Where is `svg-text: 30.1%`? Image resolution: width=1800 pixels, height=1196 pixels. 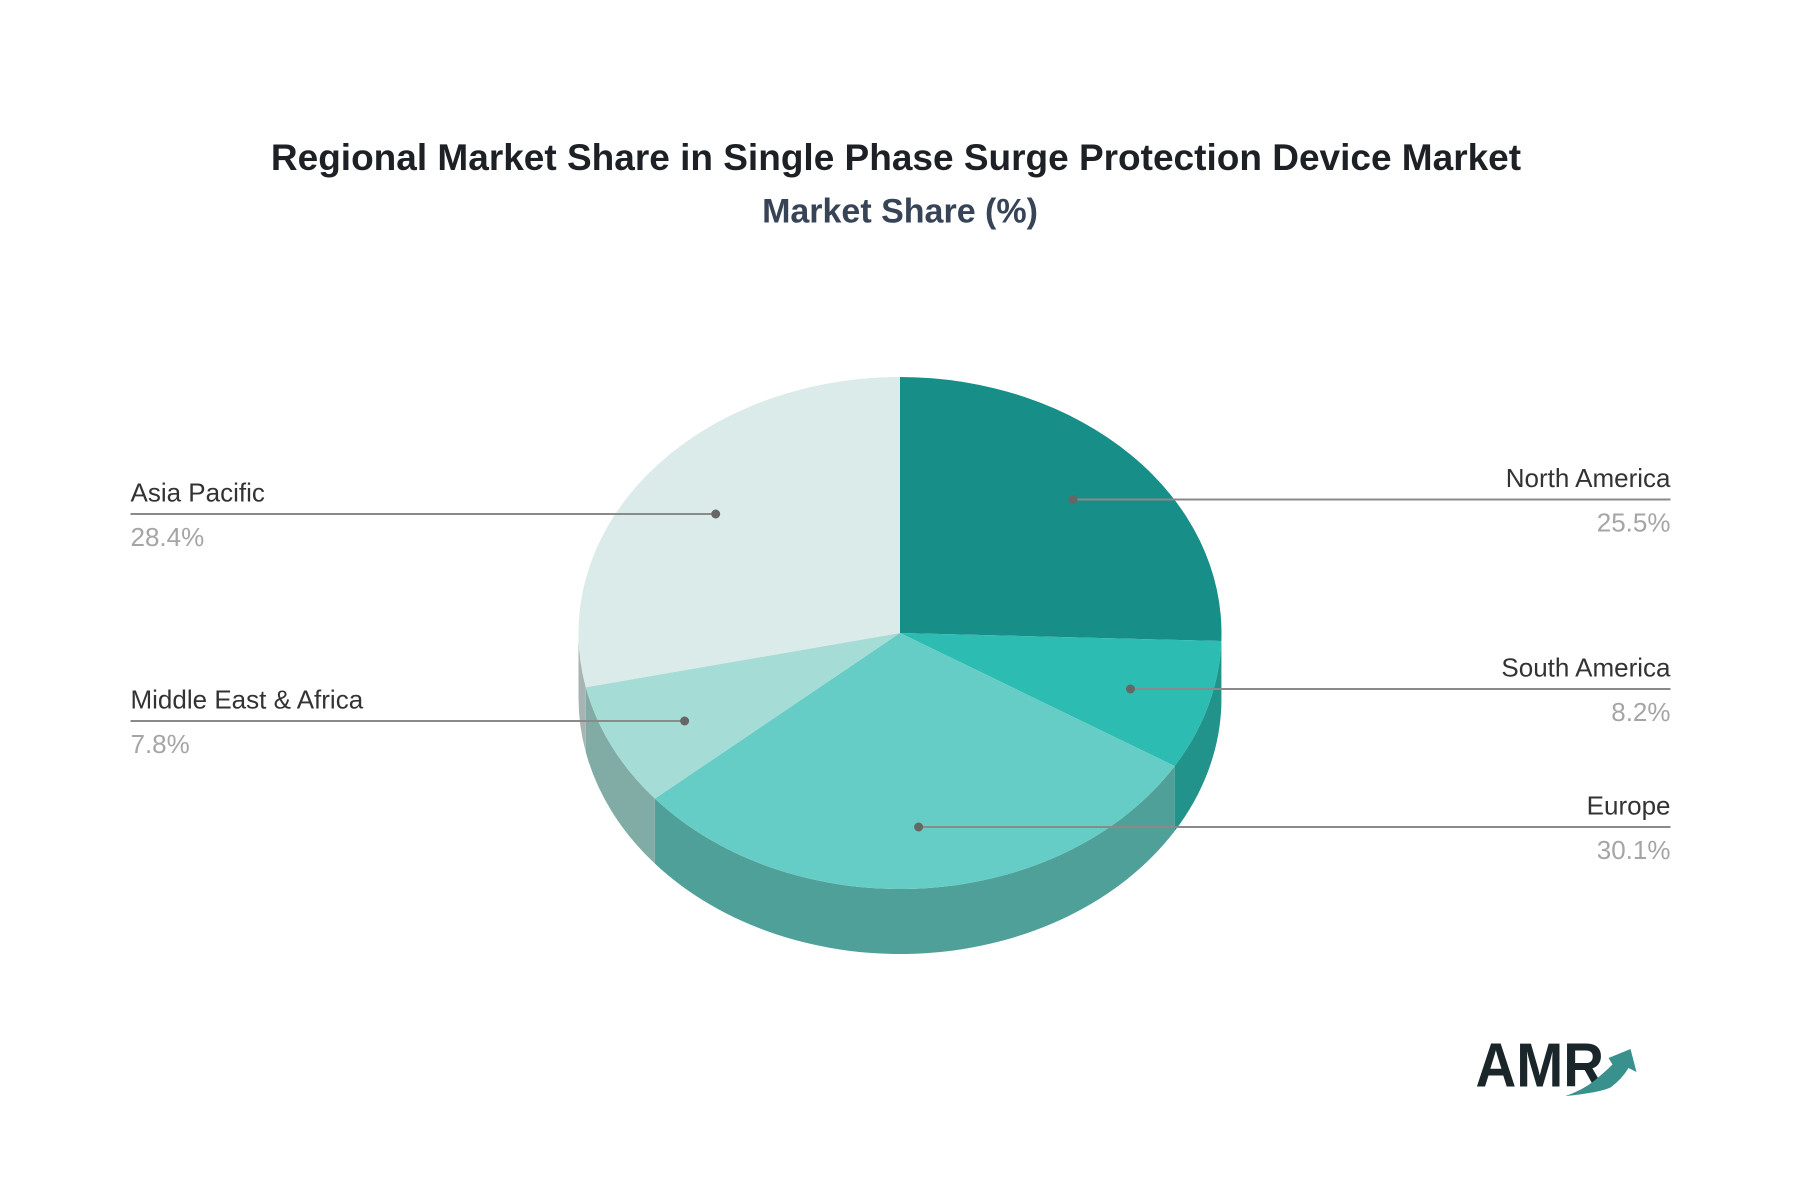 svg-text: 30.1% is located at coordinates (1634, 850).